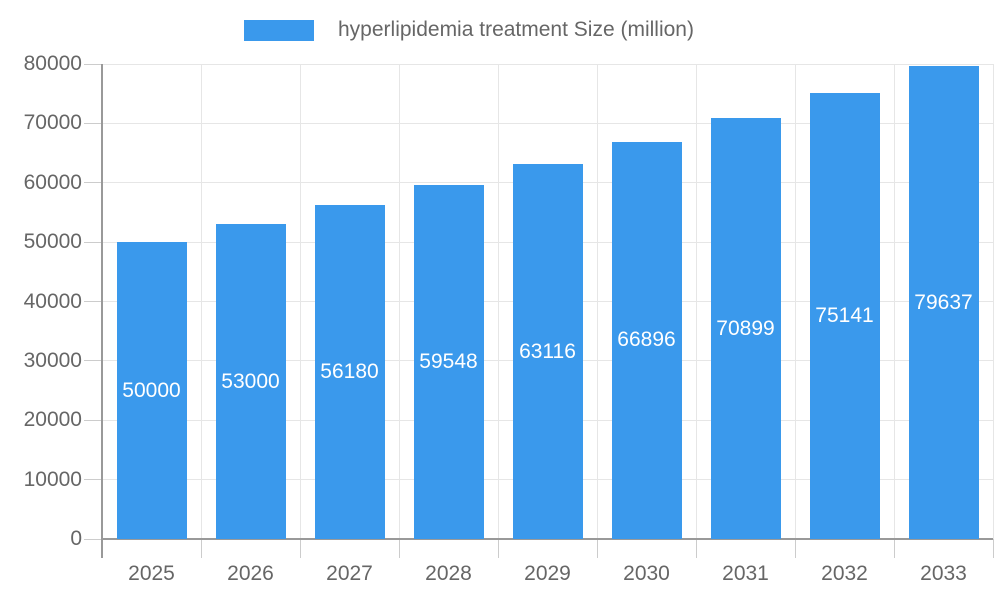 This screenshot has width=1000, height=600. I want to click on x-tick-label: 2033, so click(943, 573).